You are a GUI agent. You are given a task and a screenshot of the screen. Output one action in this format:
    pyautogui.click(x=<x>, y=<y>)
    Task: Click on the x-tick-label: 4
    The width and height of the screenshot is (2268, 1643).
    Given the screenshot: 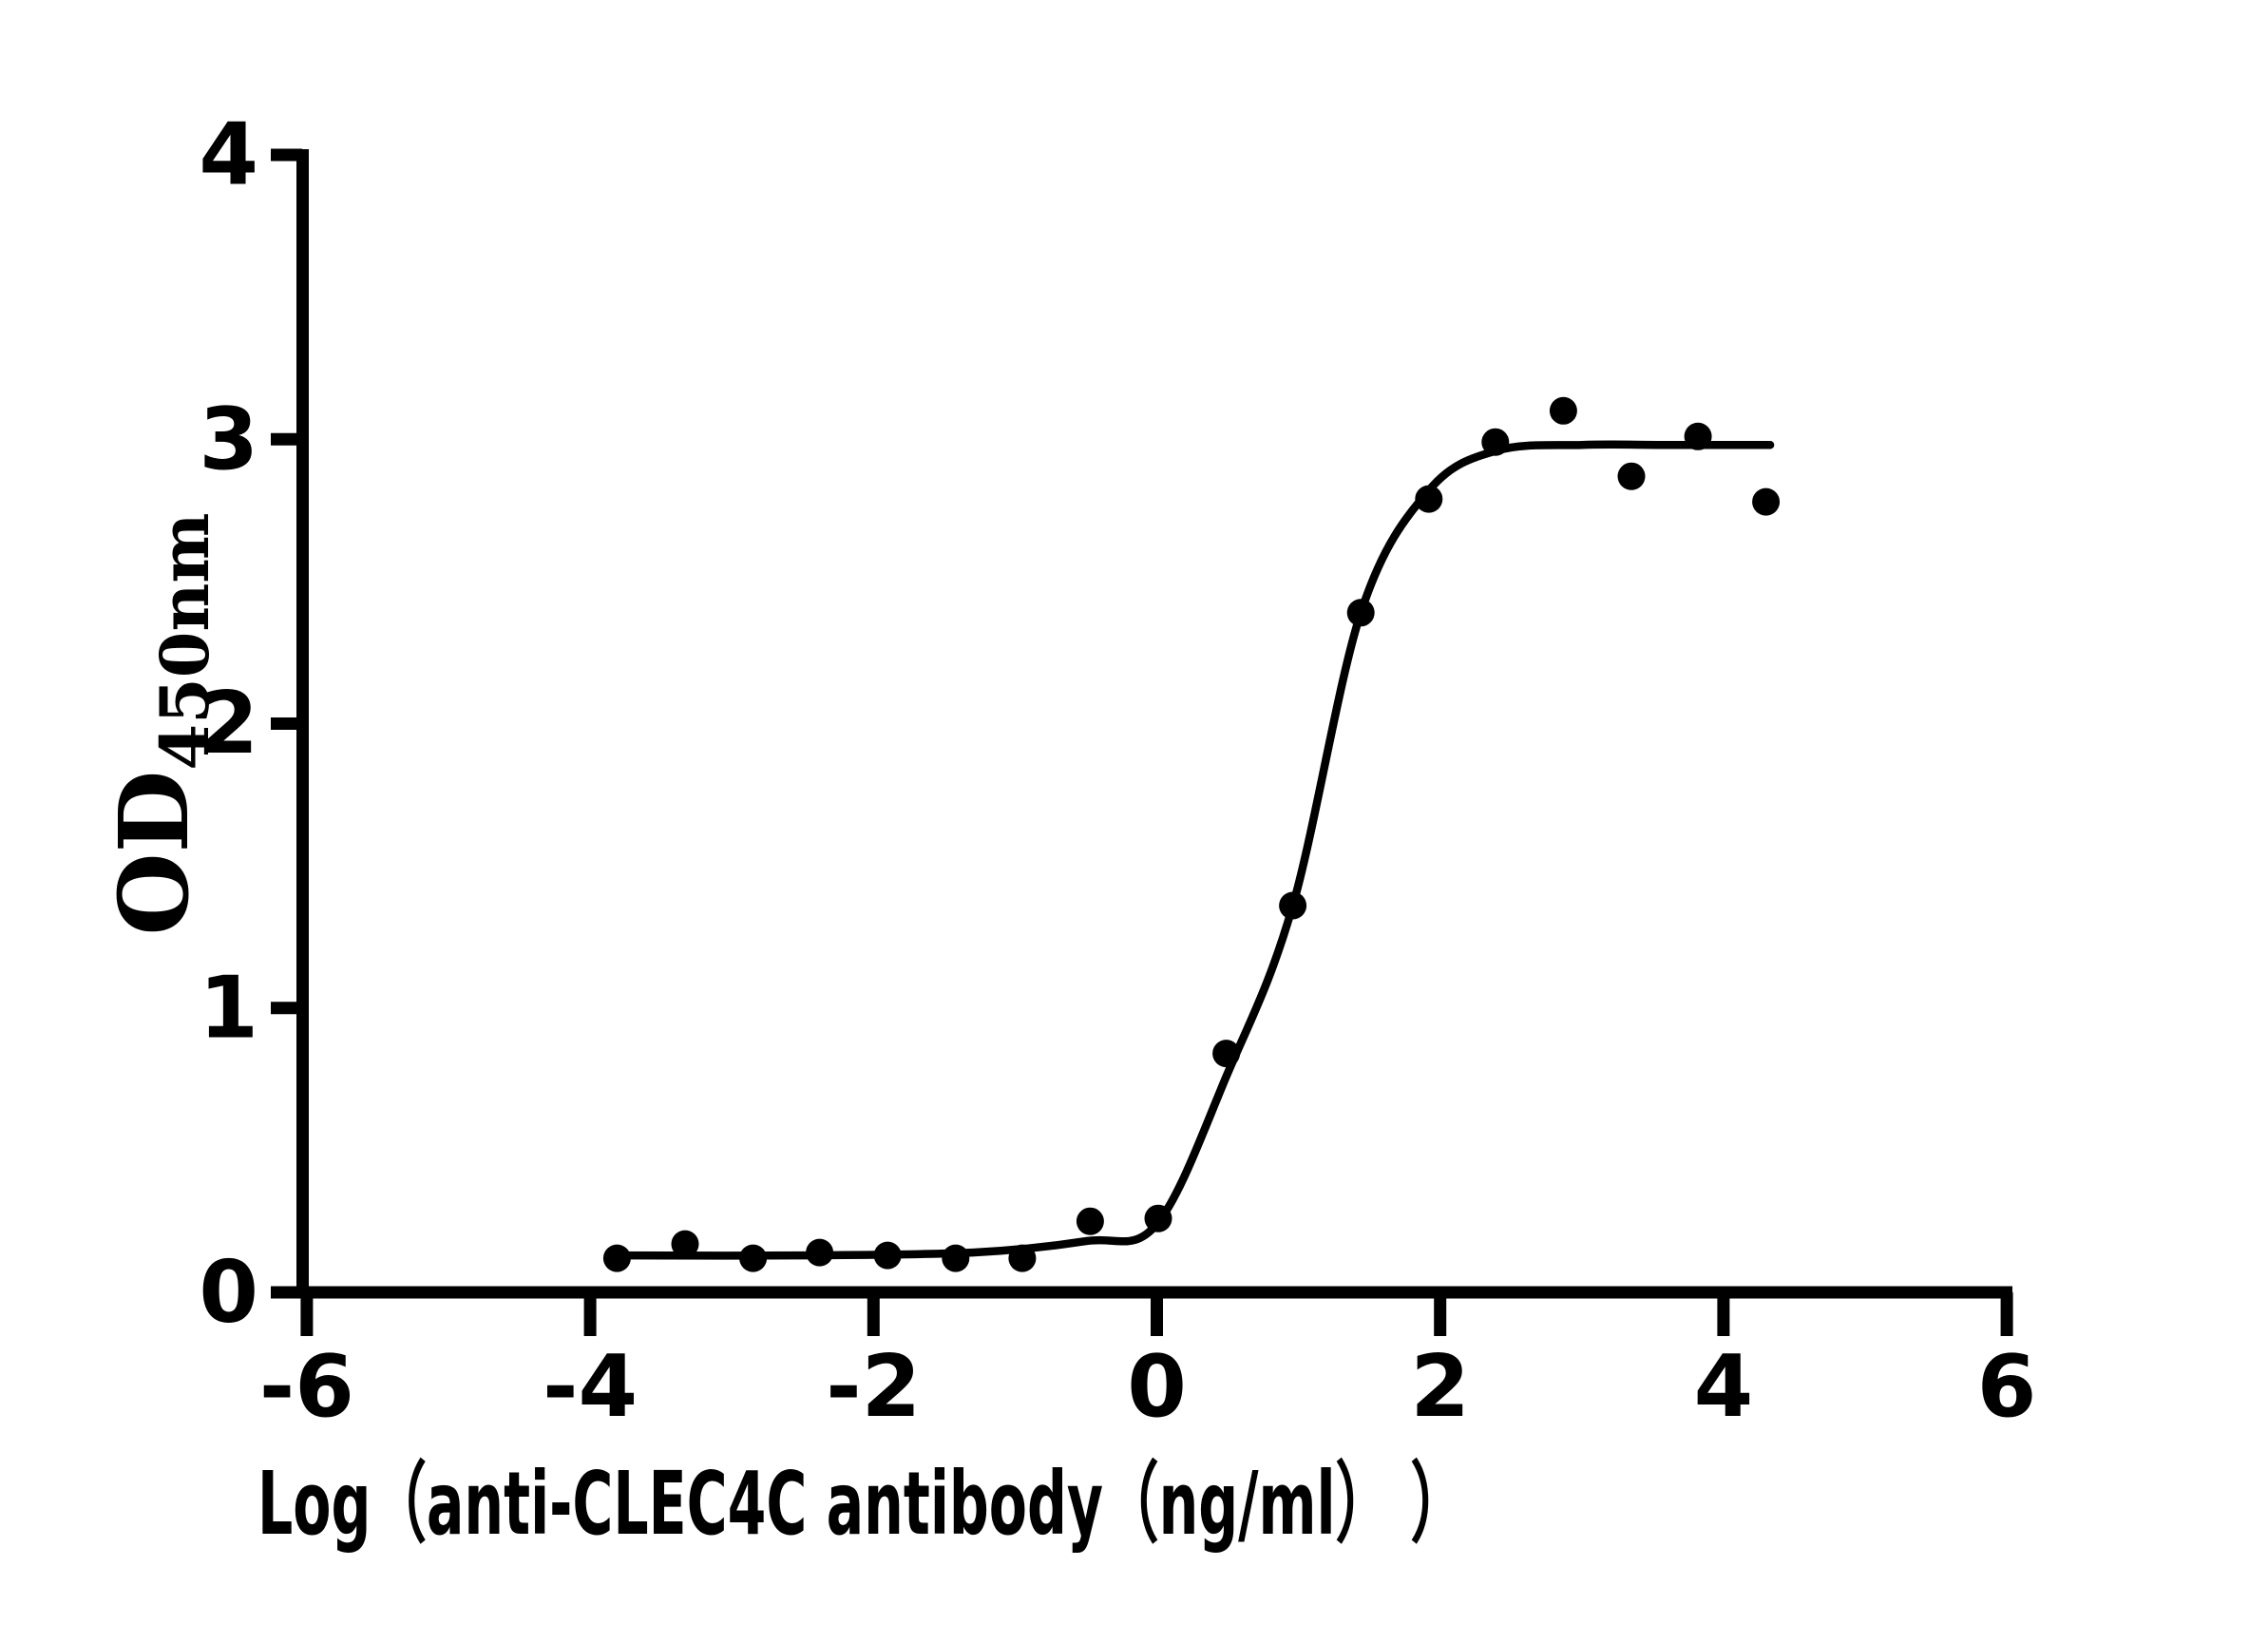 What is the action you would take?
    pyautogui.click(x=1724, y=1387)
    